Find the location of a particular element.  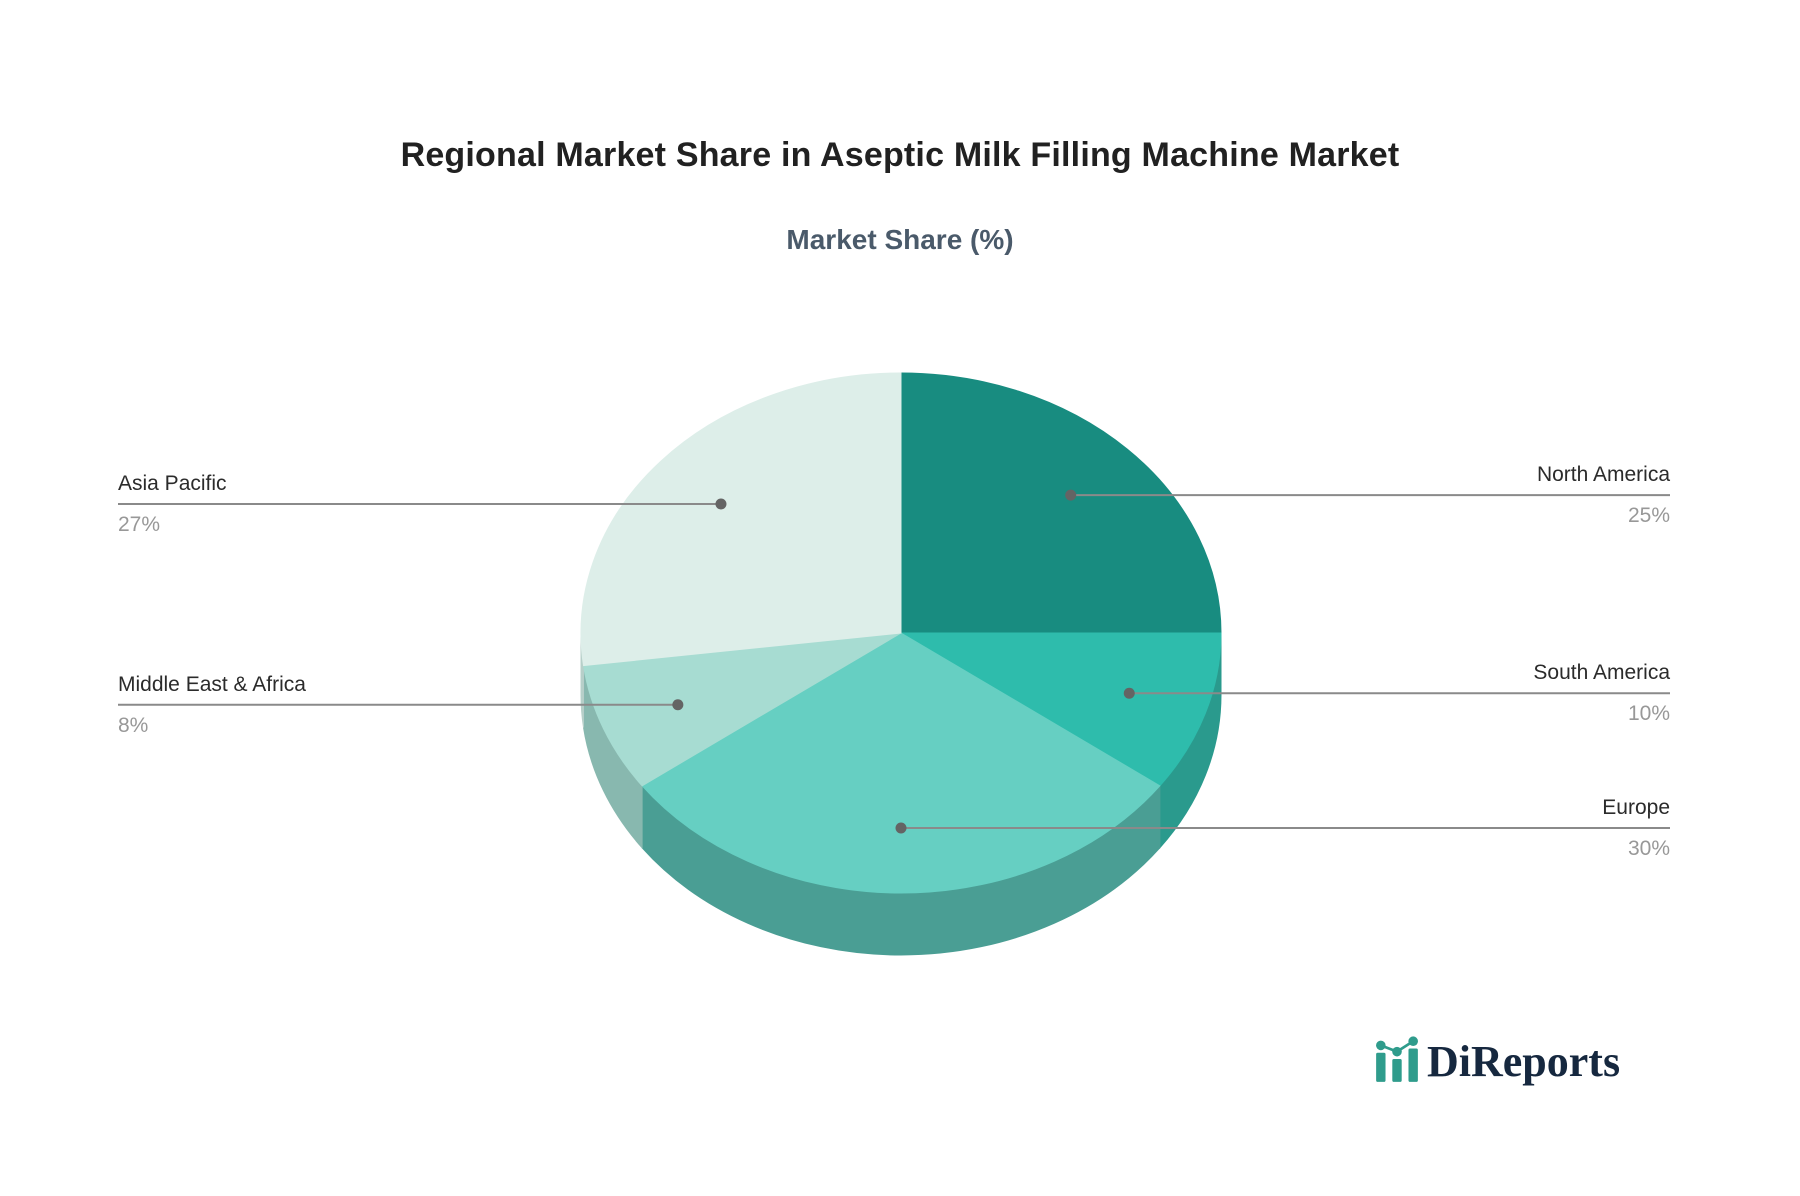

callout-dot-asia-pacific is located at coordinates (721, 504).